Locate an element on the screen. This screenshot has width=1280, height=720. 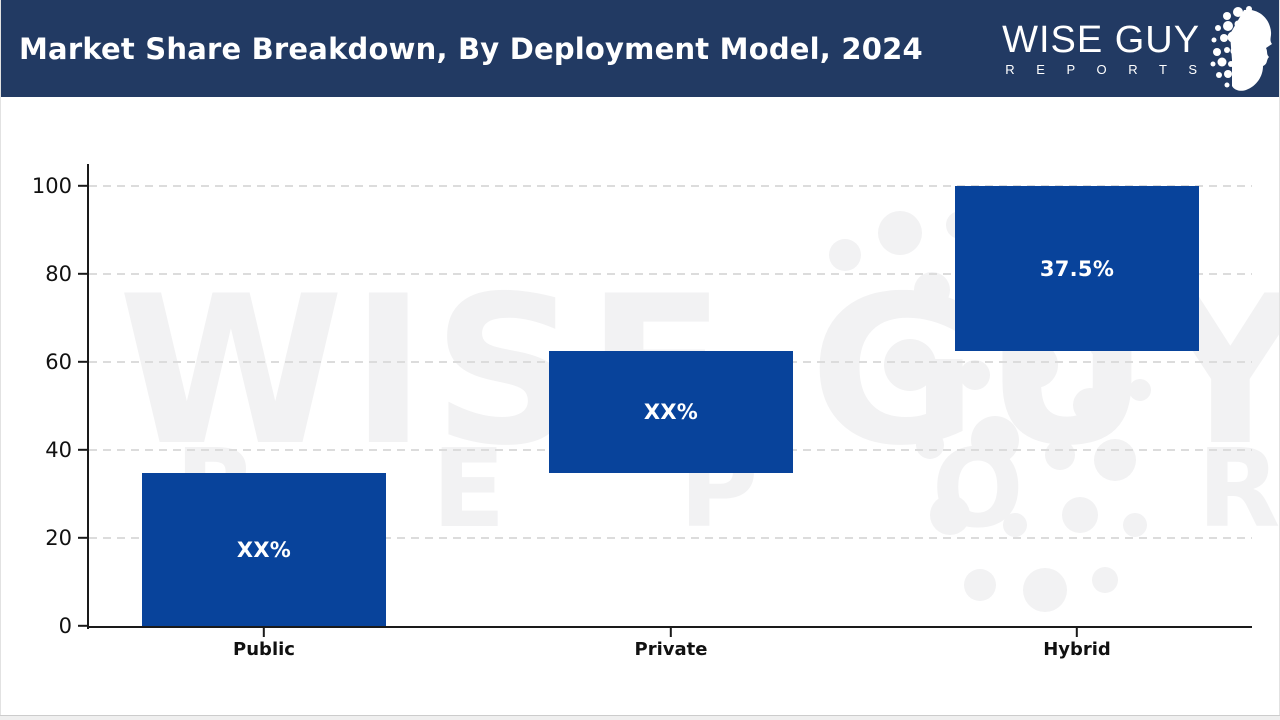
bar-value-label-hybrid: 37.5% is located at coordinates (1077, 268).